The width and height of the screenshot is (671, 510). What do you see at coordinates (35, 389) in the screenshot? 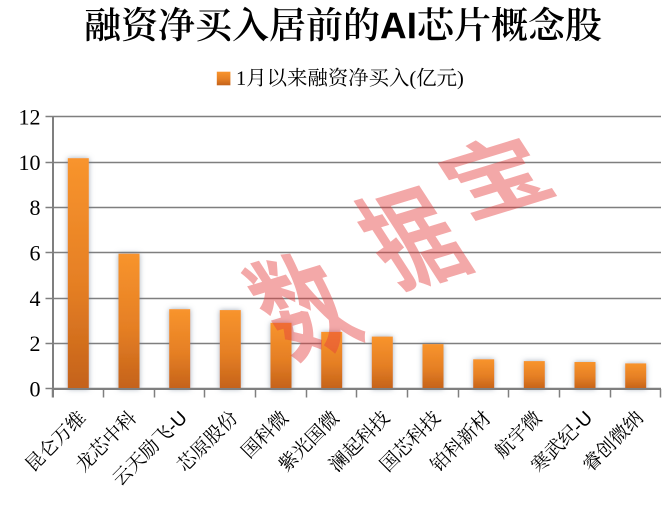
I see `svg-text: 0` at bounding box center [35, 389].